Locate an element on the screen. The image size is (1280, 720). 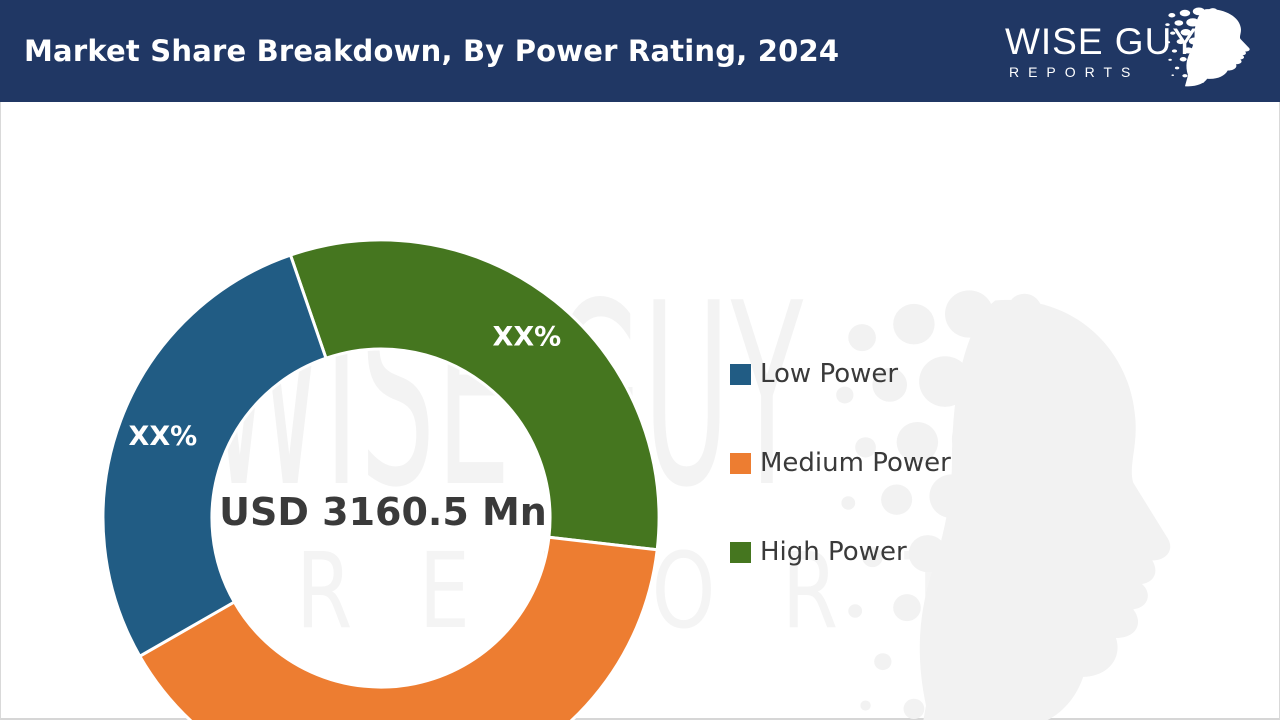
legend-swatch-low-power is located at coordinates (740, 374).